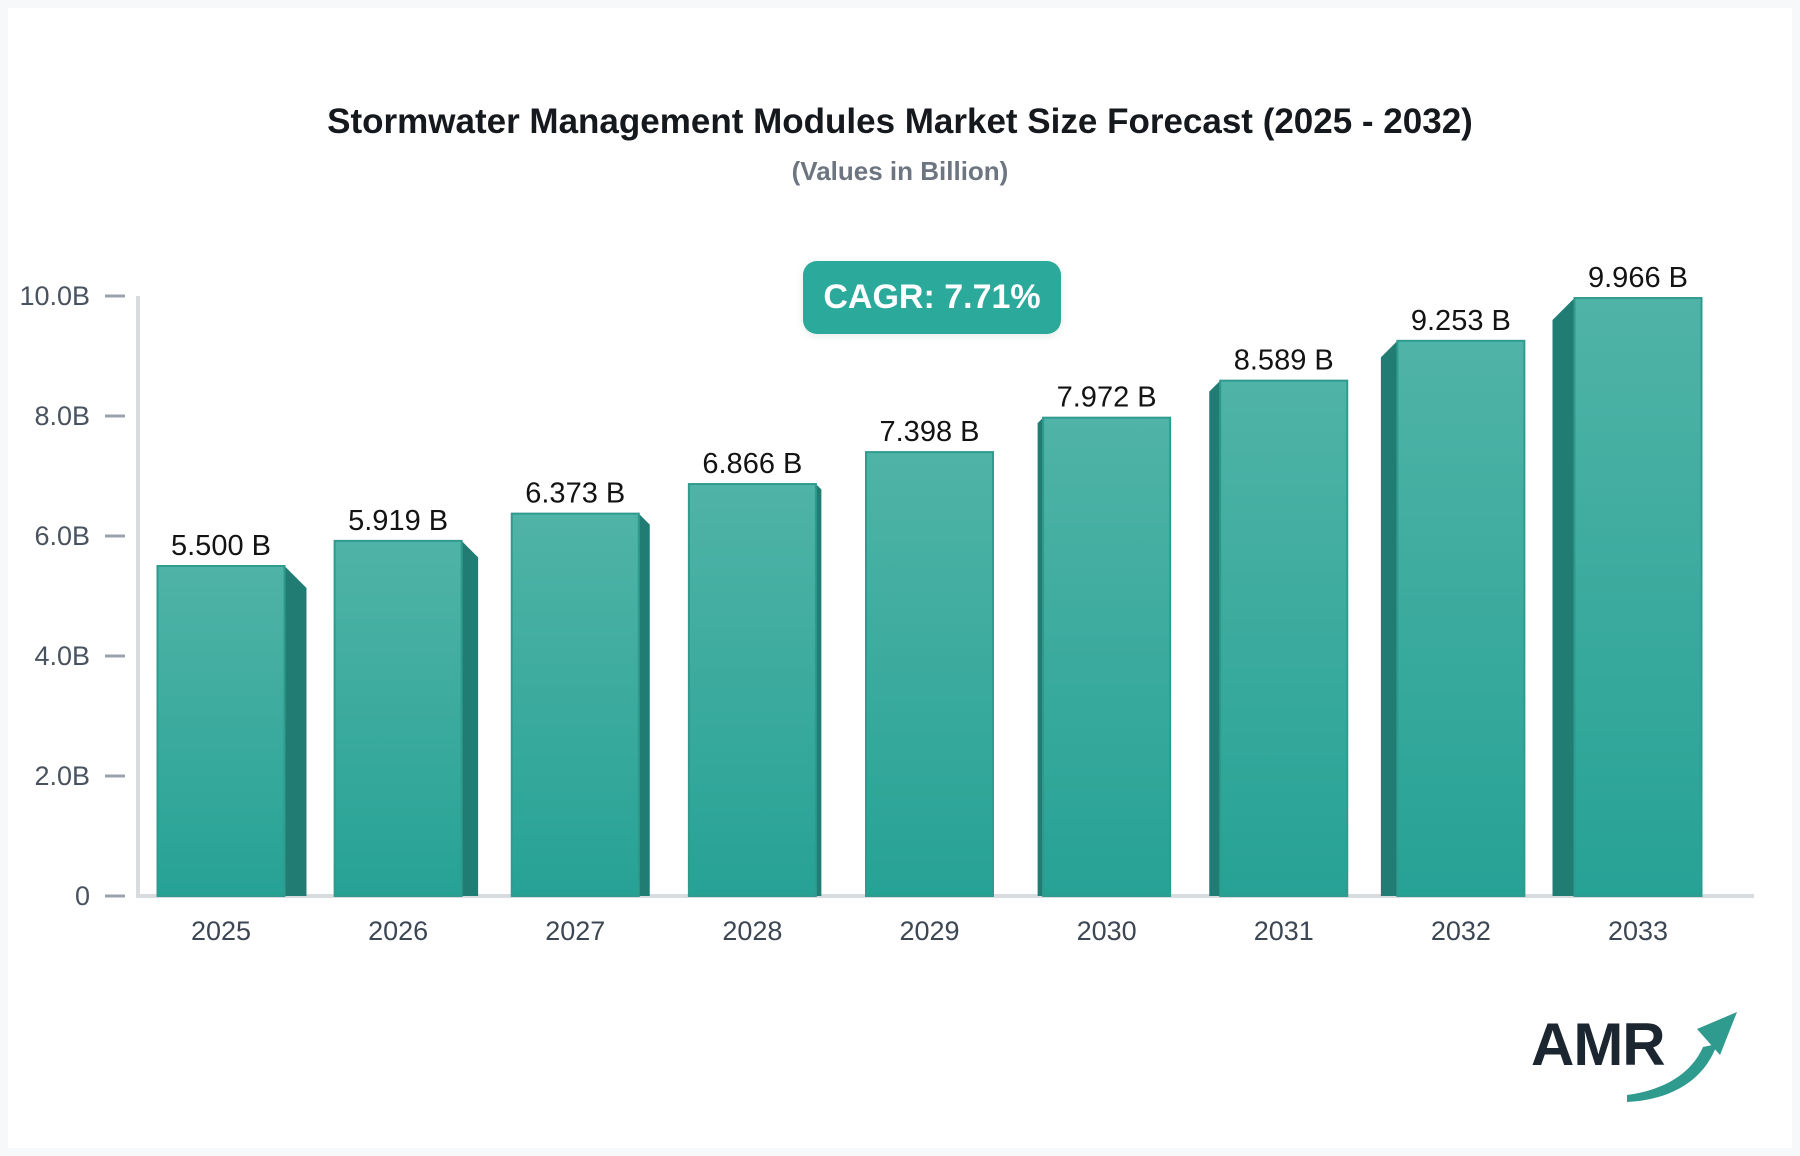 This screenshot has width=1800, height=1156. I want to click on bar-2031, so click(1284, 638).